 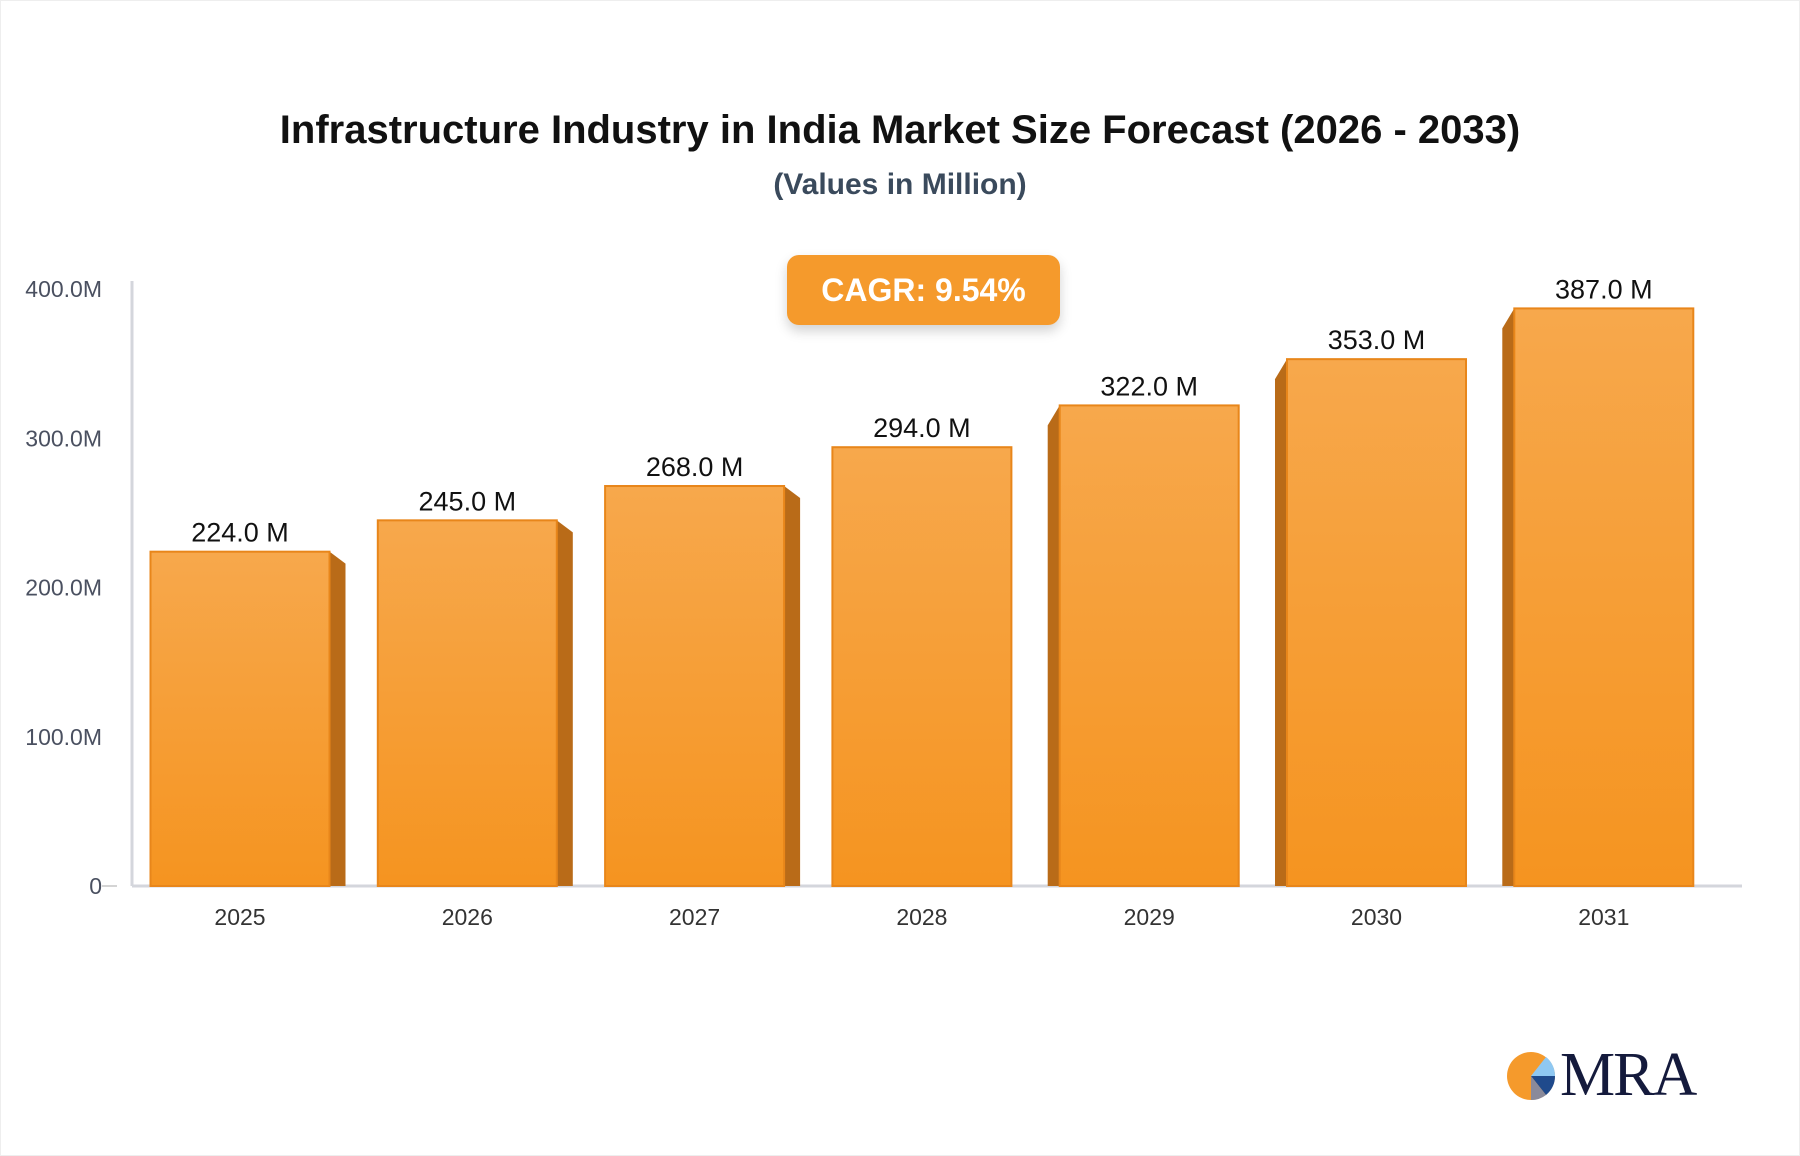 I want to click on x-tick-label: 2026, so click(x=467, y=917).